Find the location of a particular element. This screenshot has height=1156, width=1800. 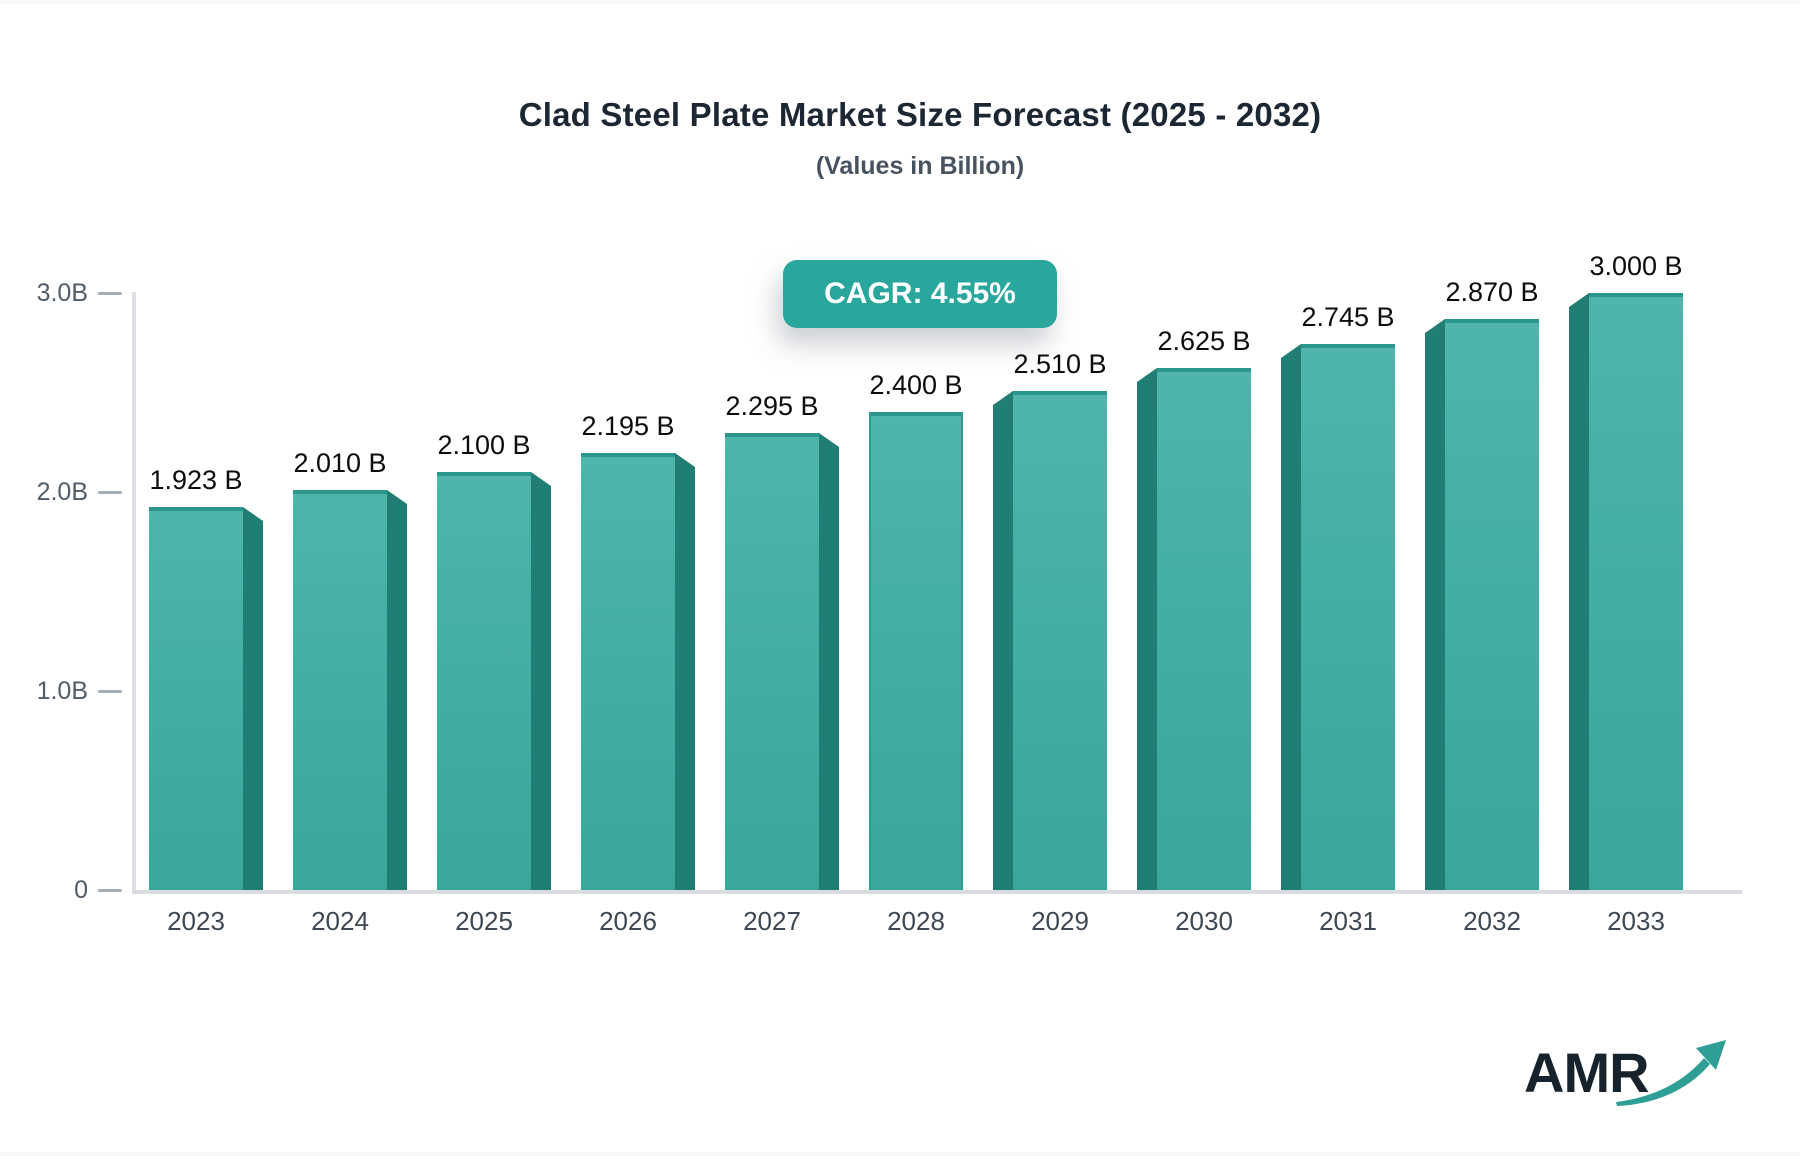

bar-front-2026 is located at coordinates (628, 671).